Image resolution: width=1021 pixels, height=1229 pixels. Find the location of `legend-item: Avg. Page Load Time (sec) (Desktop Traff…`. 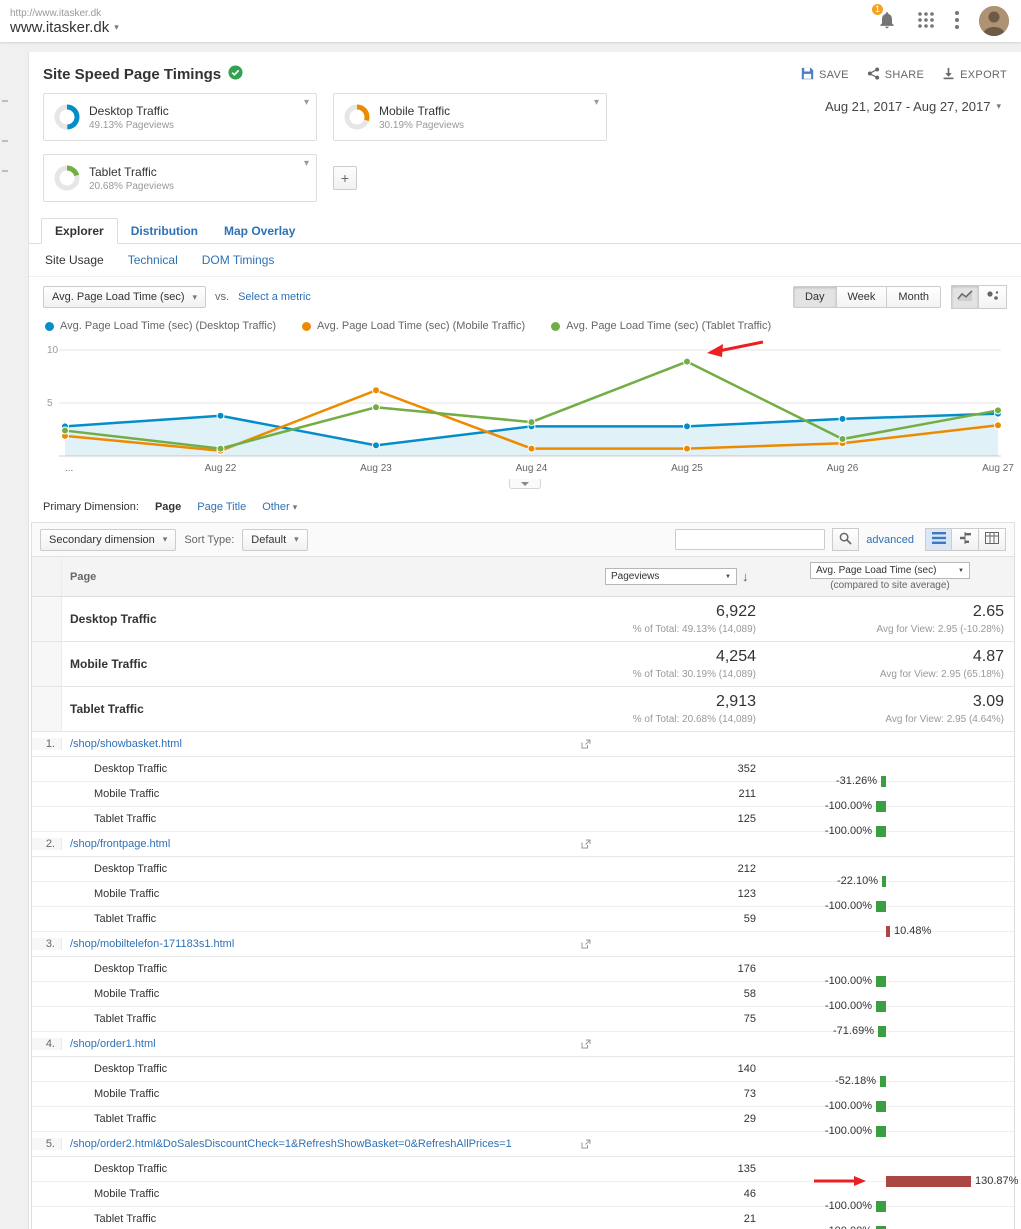

legend-item: Avg. Page Load Time (sec) (Desktop Traff… is located at coordinates (160, 326).